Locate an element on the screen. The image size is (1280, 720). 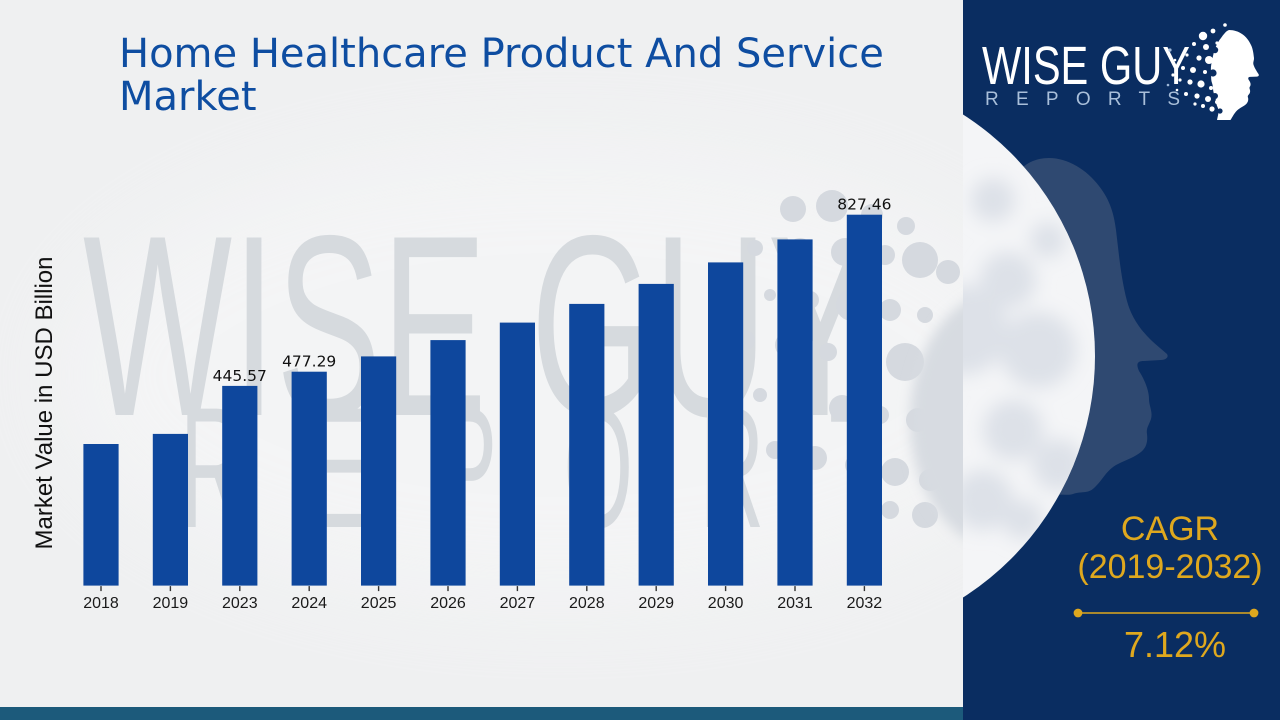
footer-strip is located at coordinates (481, 713).